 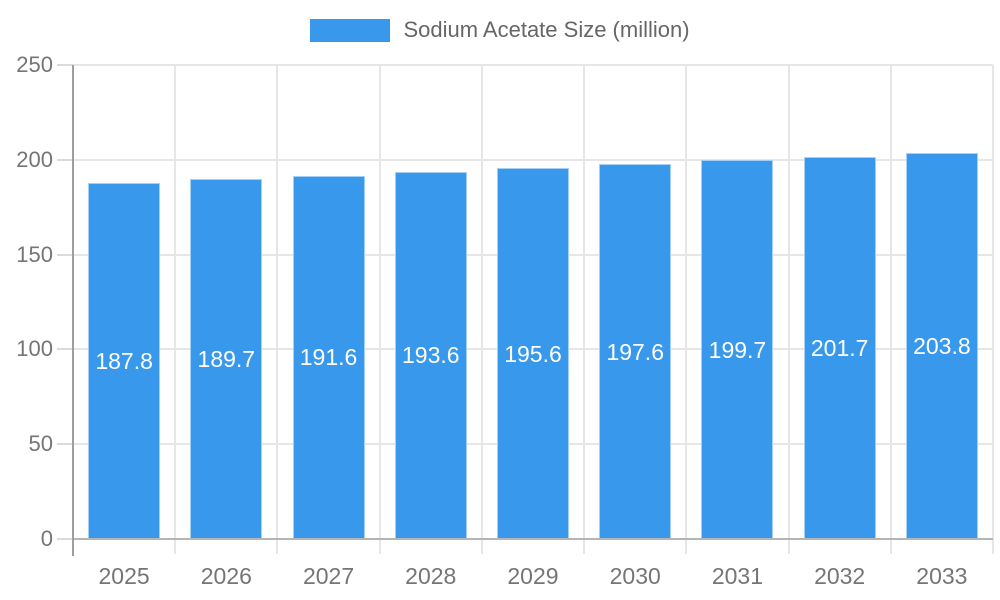 I want to click on y-axis-tick-label: 200, so click(x=34, y=159).